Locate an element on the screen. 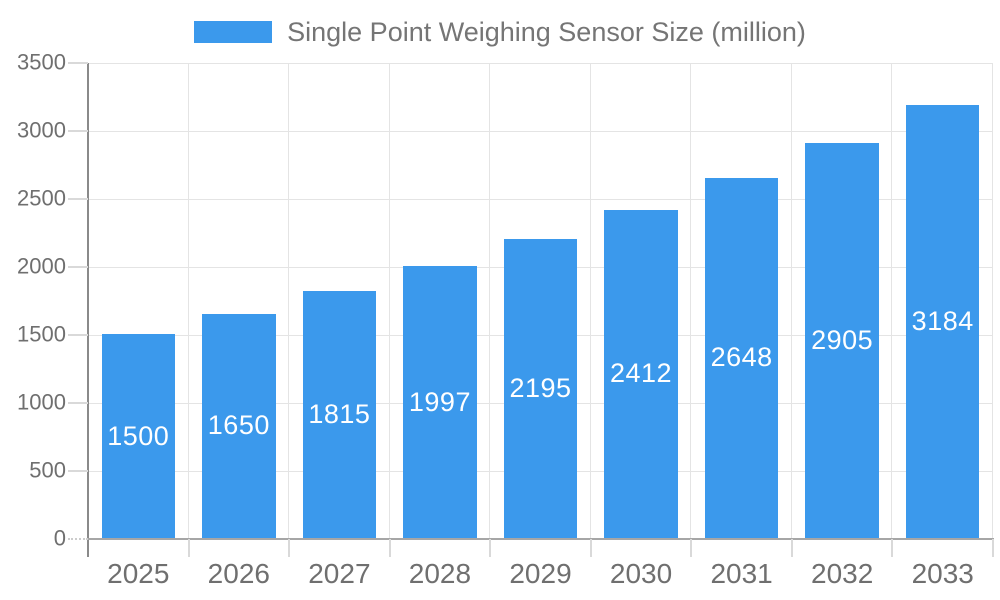 Image resolution: width=1000 pixels, height=600 pixels. y-tick-label: 1000 is located at coordinates (41, 402).